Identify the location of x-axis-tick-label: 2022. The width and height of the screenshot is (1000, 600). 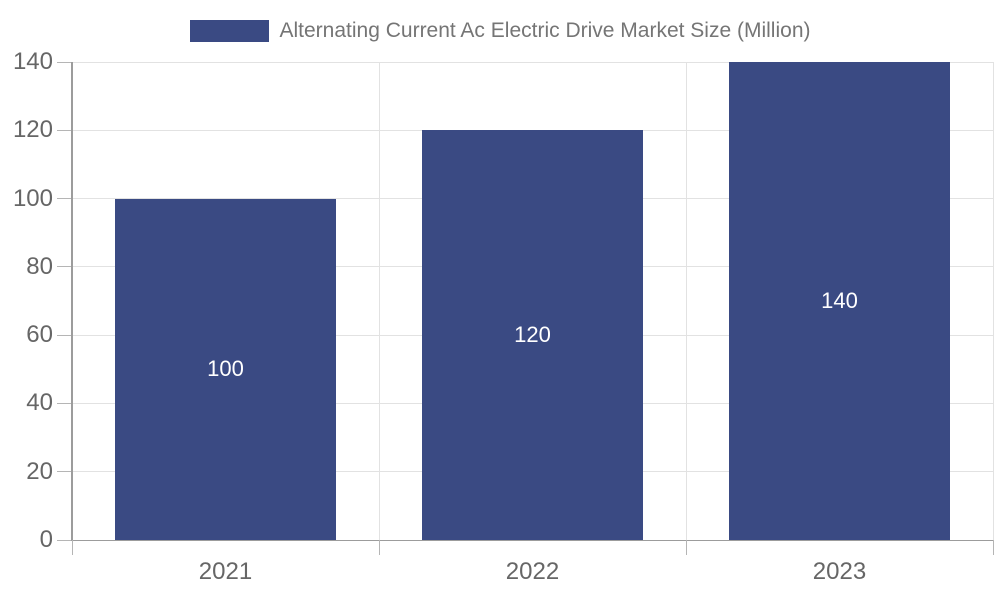
(532, 571).